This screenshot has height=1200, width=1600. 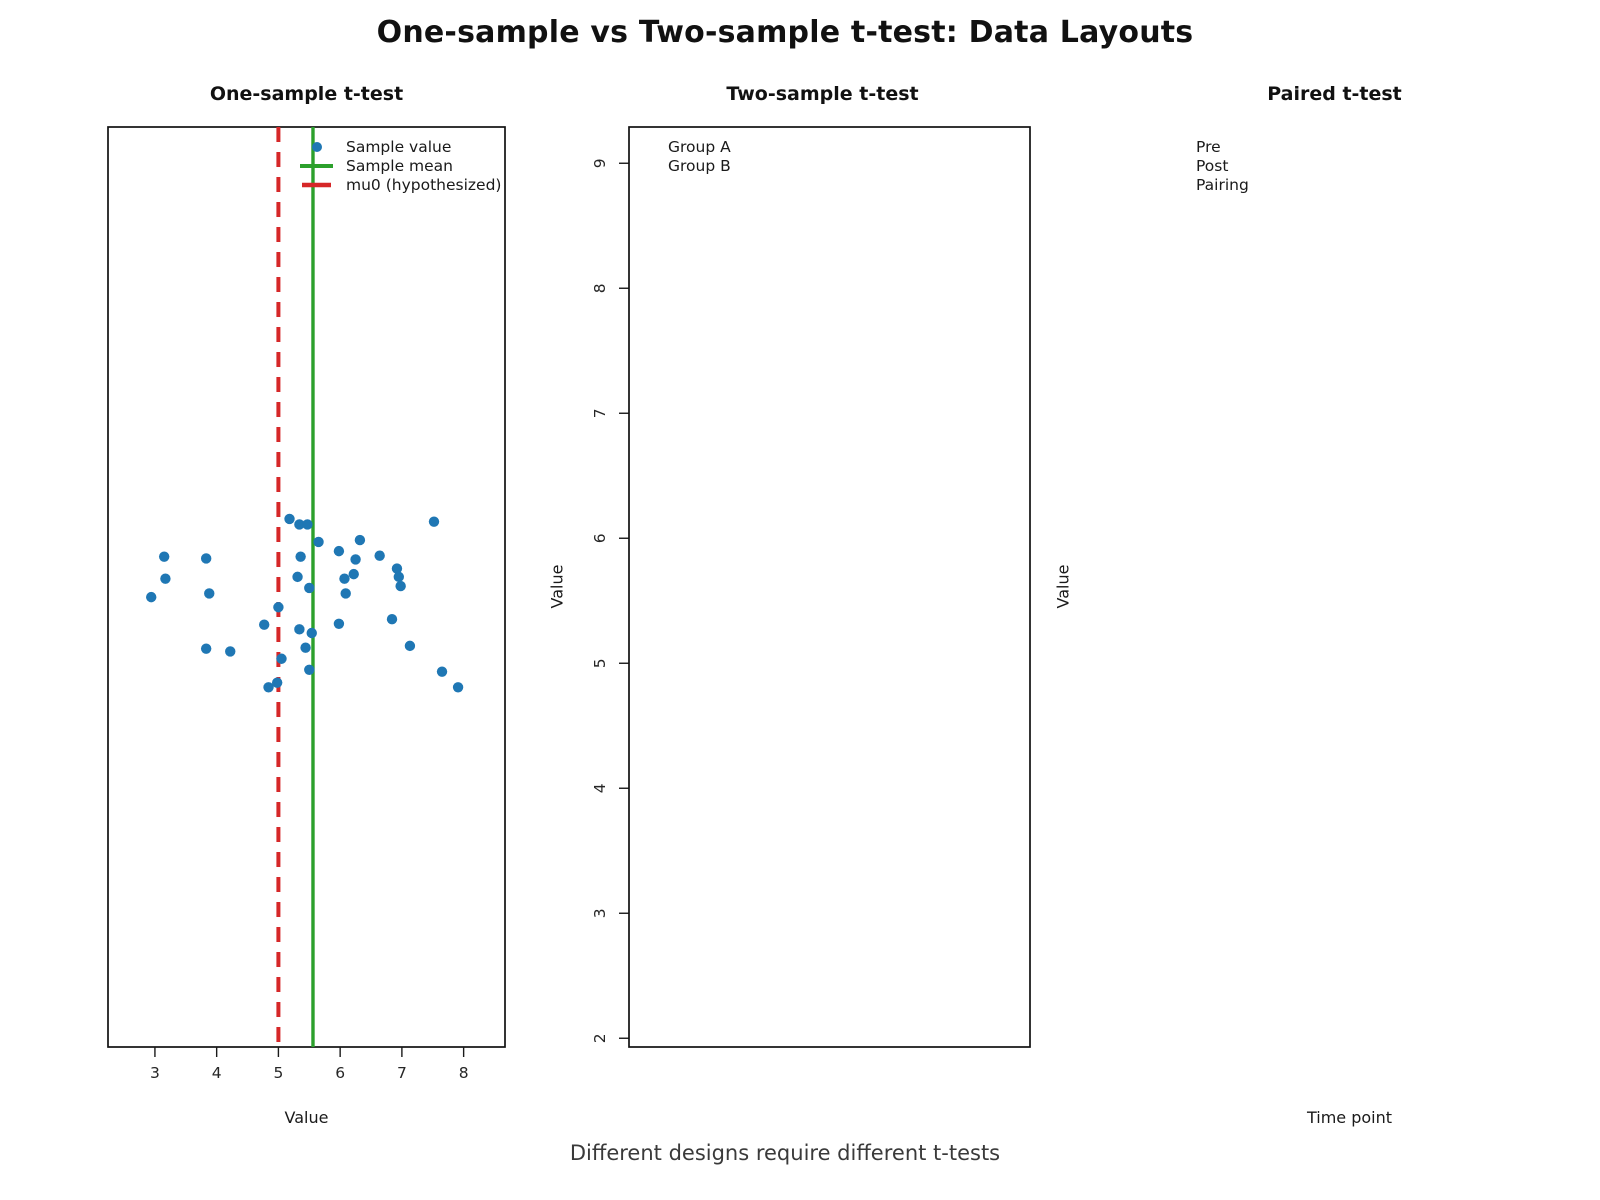 I want to click on panel3-yaxis-label: Value, so click(x=1063, y=586).